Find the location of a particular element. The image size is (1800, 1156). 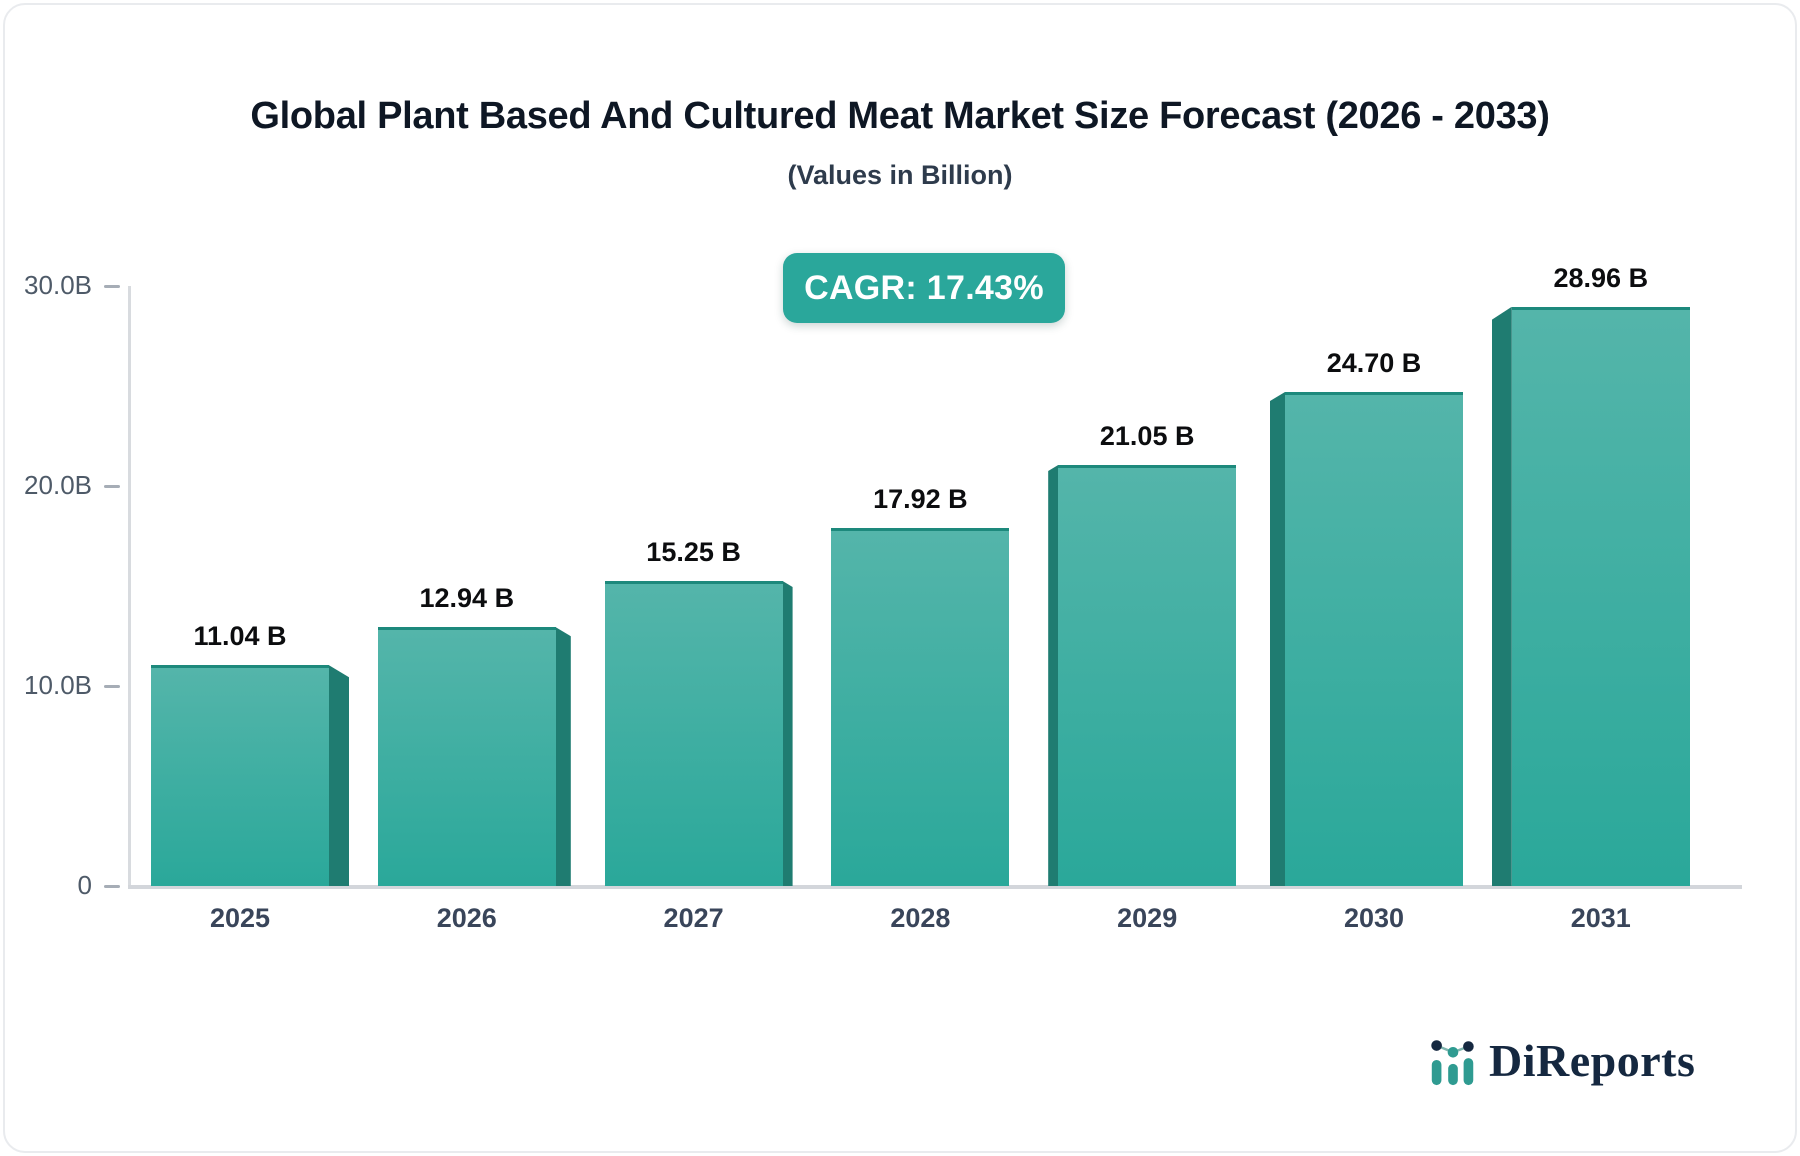

x-axis-label: 2027 is located at coordinates (693, 918).